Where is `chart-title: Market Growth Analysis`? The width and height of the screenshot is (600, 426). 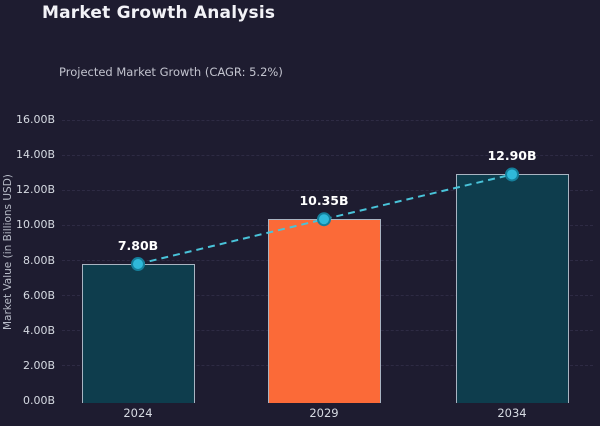 chart-title: Market Growth Analysis is located at coordinates (159, 13).